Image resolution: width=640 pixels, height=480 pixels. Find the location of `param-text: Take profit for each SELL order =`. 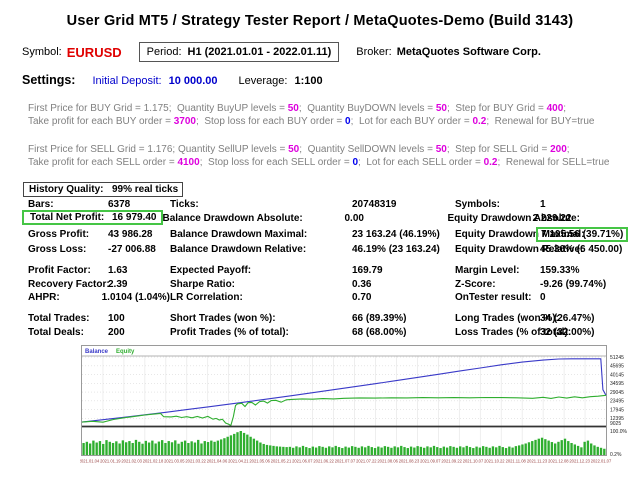

param-text: Take profit for each SELL order = is located at coordinates (103, 162).